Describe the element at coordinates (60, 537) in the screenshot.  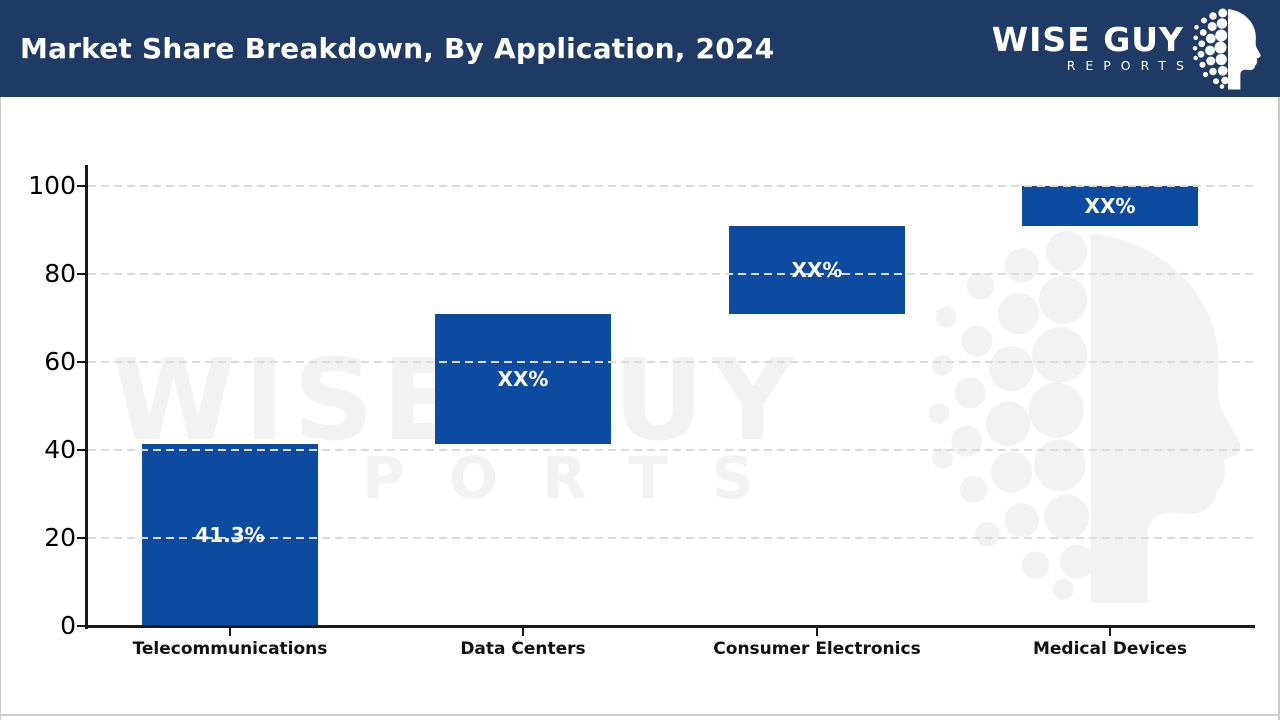
I see `y-tick-label-20: 20` at that location.